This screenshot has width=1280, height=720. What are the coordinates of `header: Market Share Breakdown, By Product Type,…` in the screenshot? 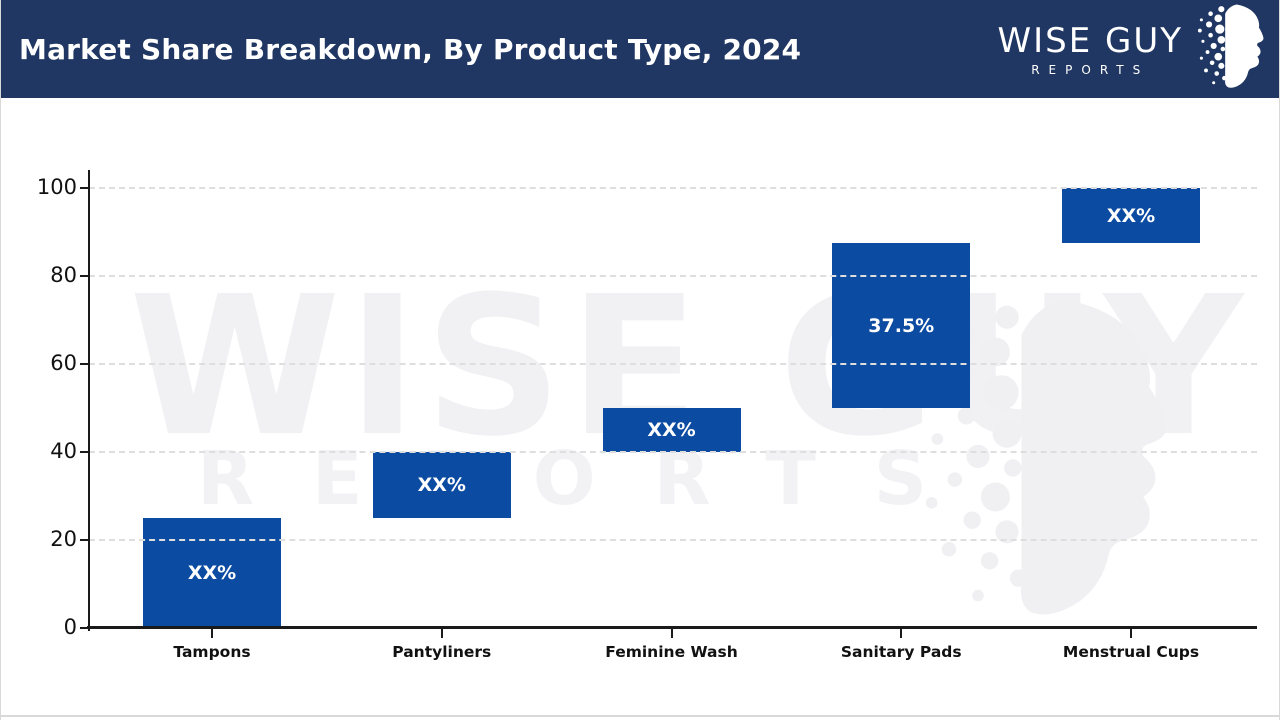 It's located at (640, 49).